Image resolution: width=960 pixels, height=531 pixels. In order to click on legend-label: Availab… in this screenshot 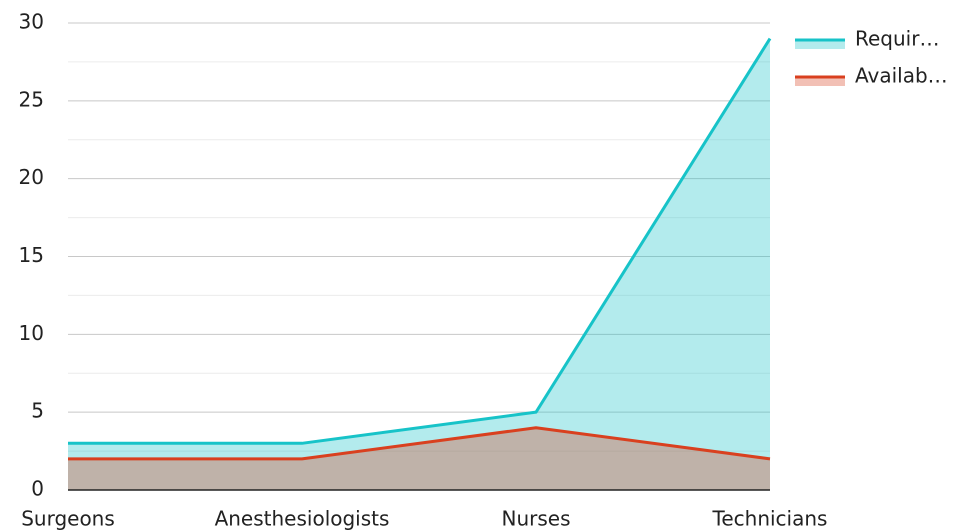, I will do `click(901, 76)`.